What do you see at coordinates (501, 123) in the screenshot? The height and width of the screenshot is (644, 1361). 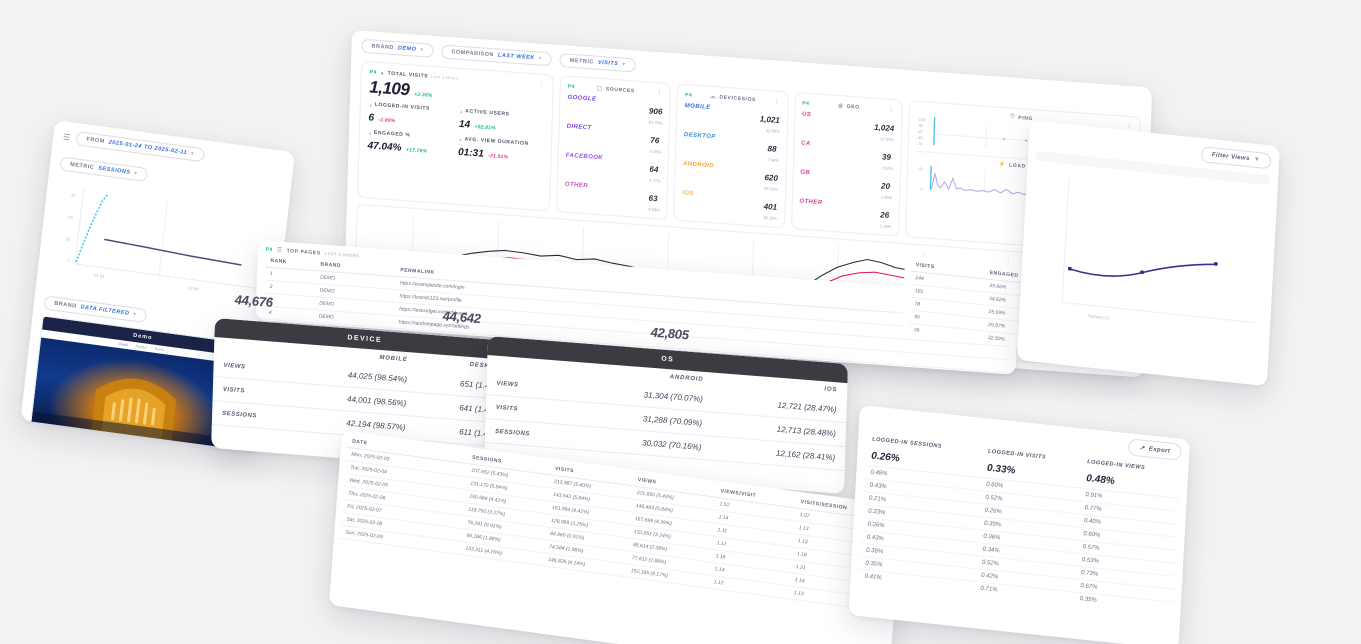 I see `kpi-sub-metric: ▲ Active Users 14 +92.81%` at bounding box center [501, 123].